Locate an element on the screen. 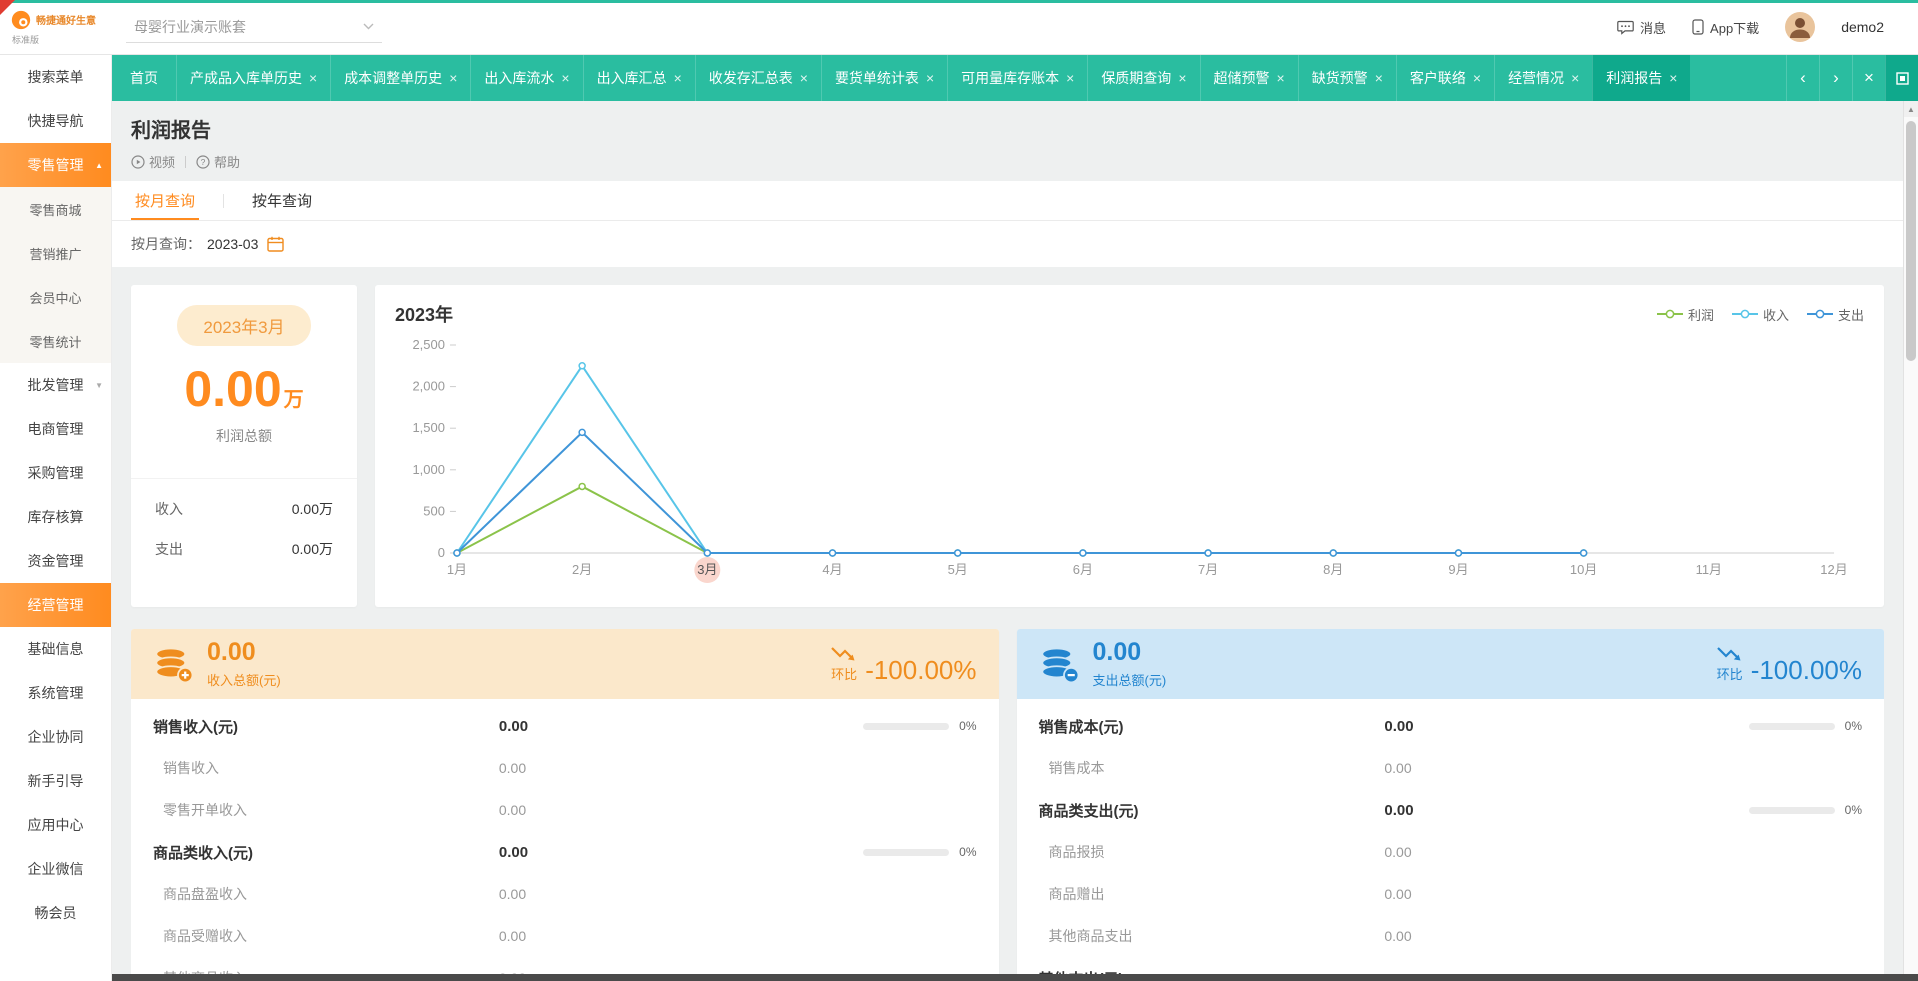  scroll-up-arrow: ▲ is located at coordinates (1911, 109).